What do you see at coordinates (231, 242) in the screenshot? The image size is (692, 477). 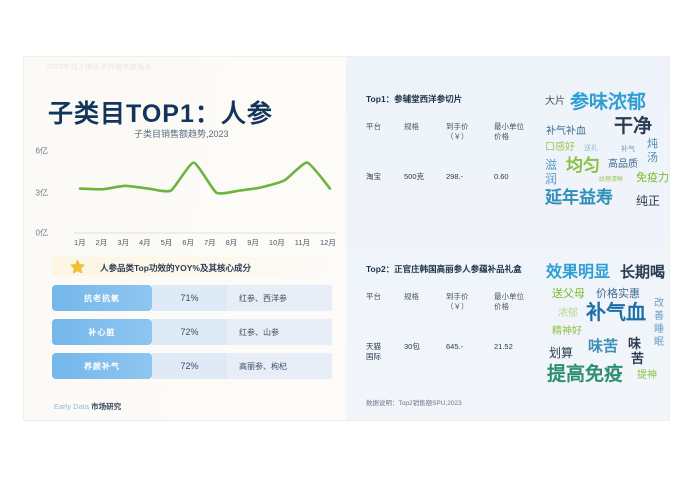 I see `x-tick-label: 8月` at bounding box center [231, 242].